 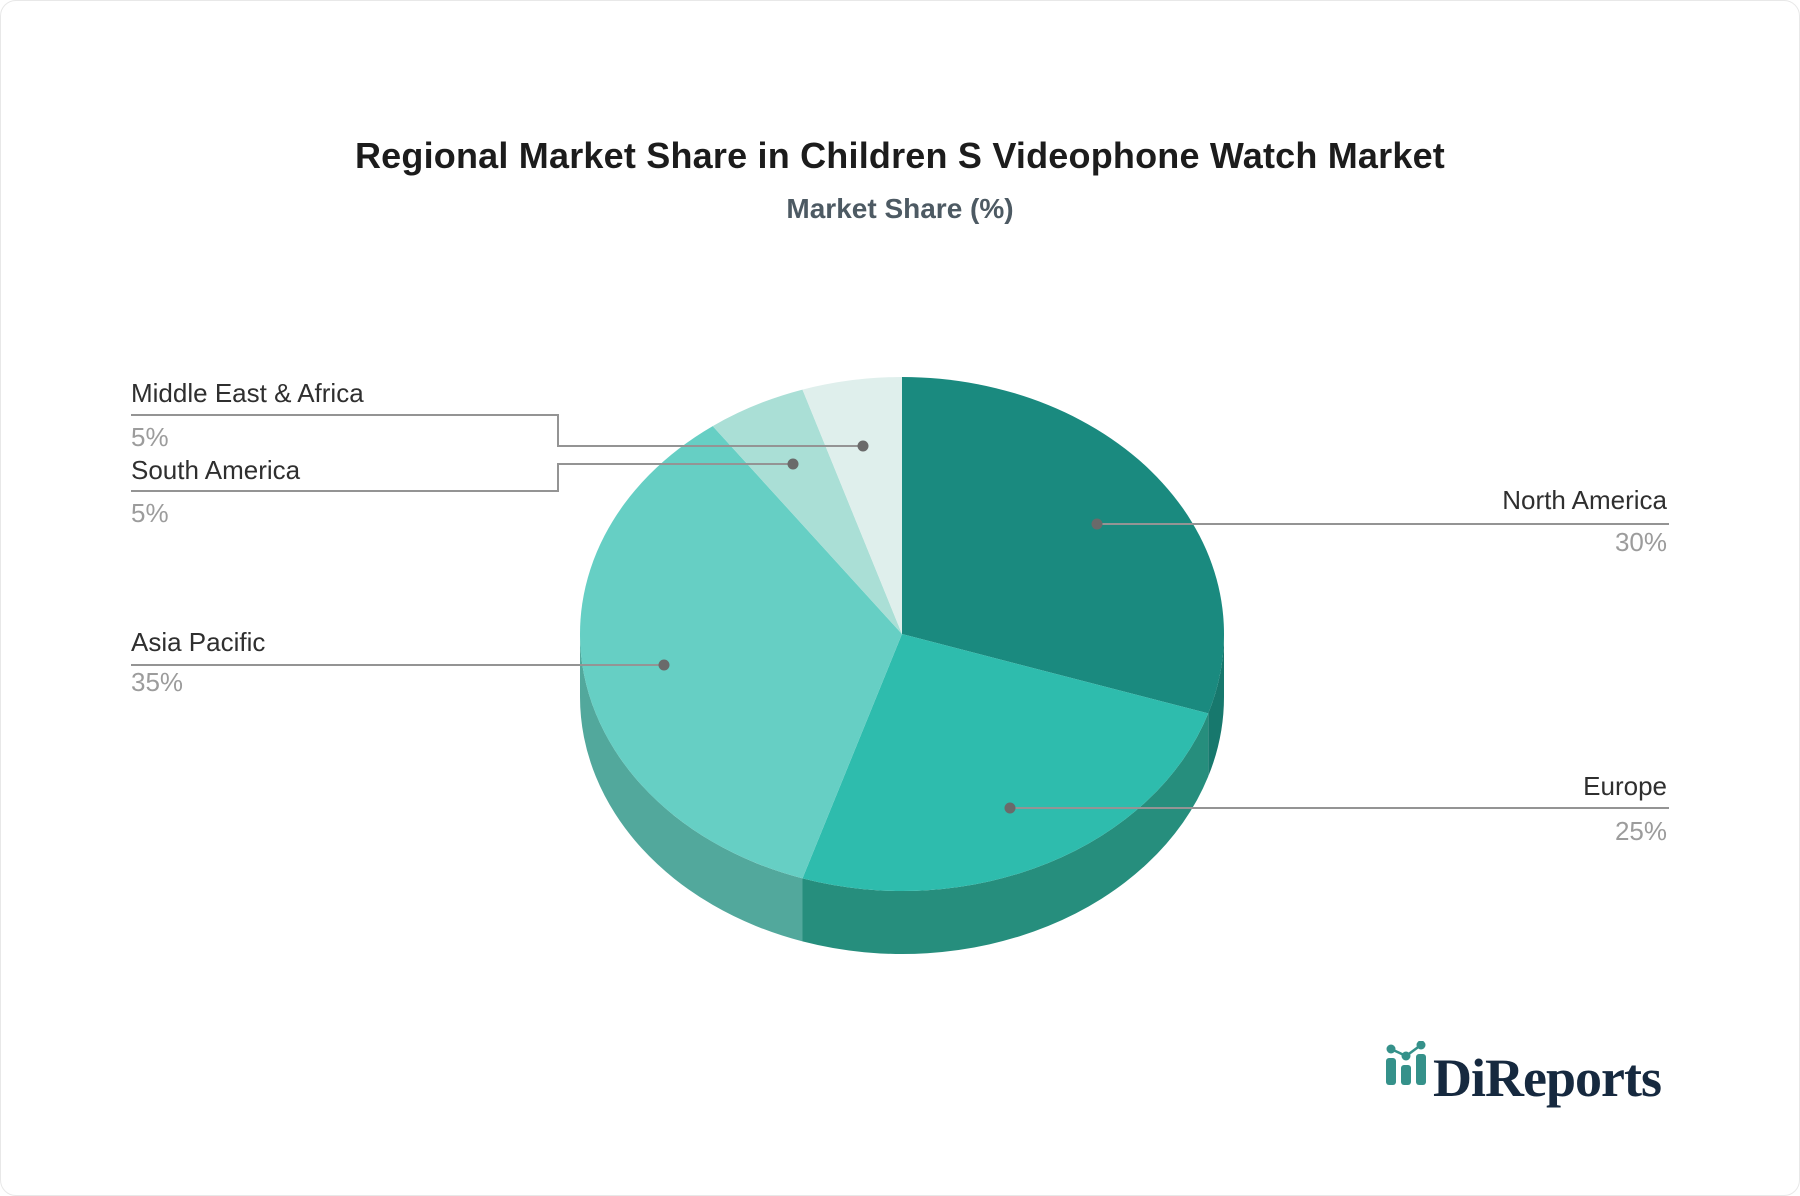 I want to click on pie-slice-south-america, so click(x=807, y=511).